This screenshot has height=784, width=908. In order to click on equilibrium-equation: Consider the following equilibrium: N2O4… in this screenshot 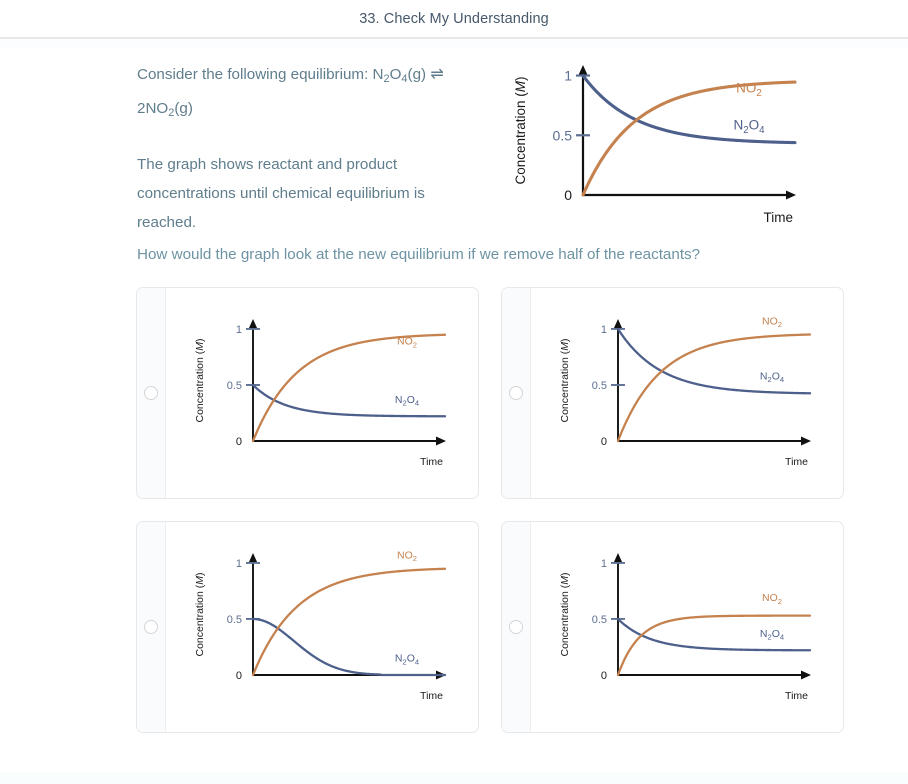, I will do `click(312, 94)`.